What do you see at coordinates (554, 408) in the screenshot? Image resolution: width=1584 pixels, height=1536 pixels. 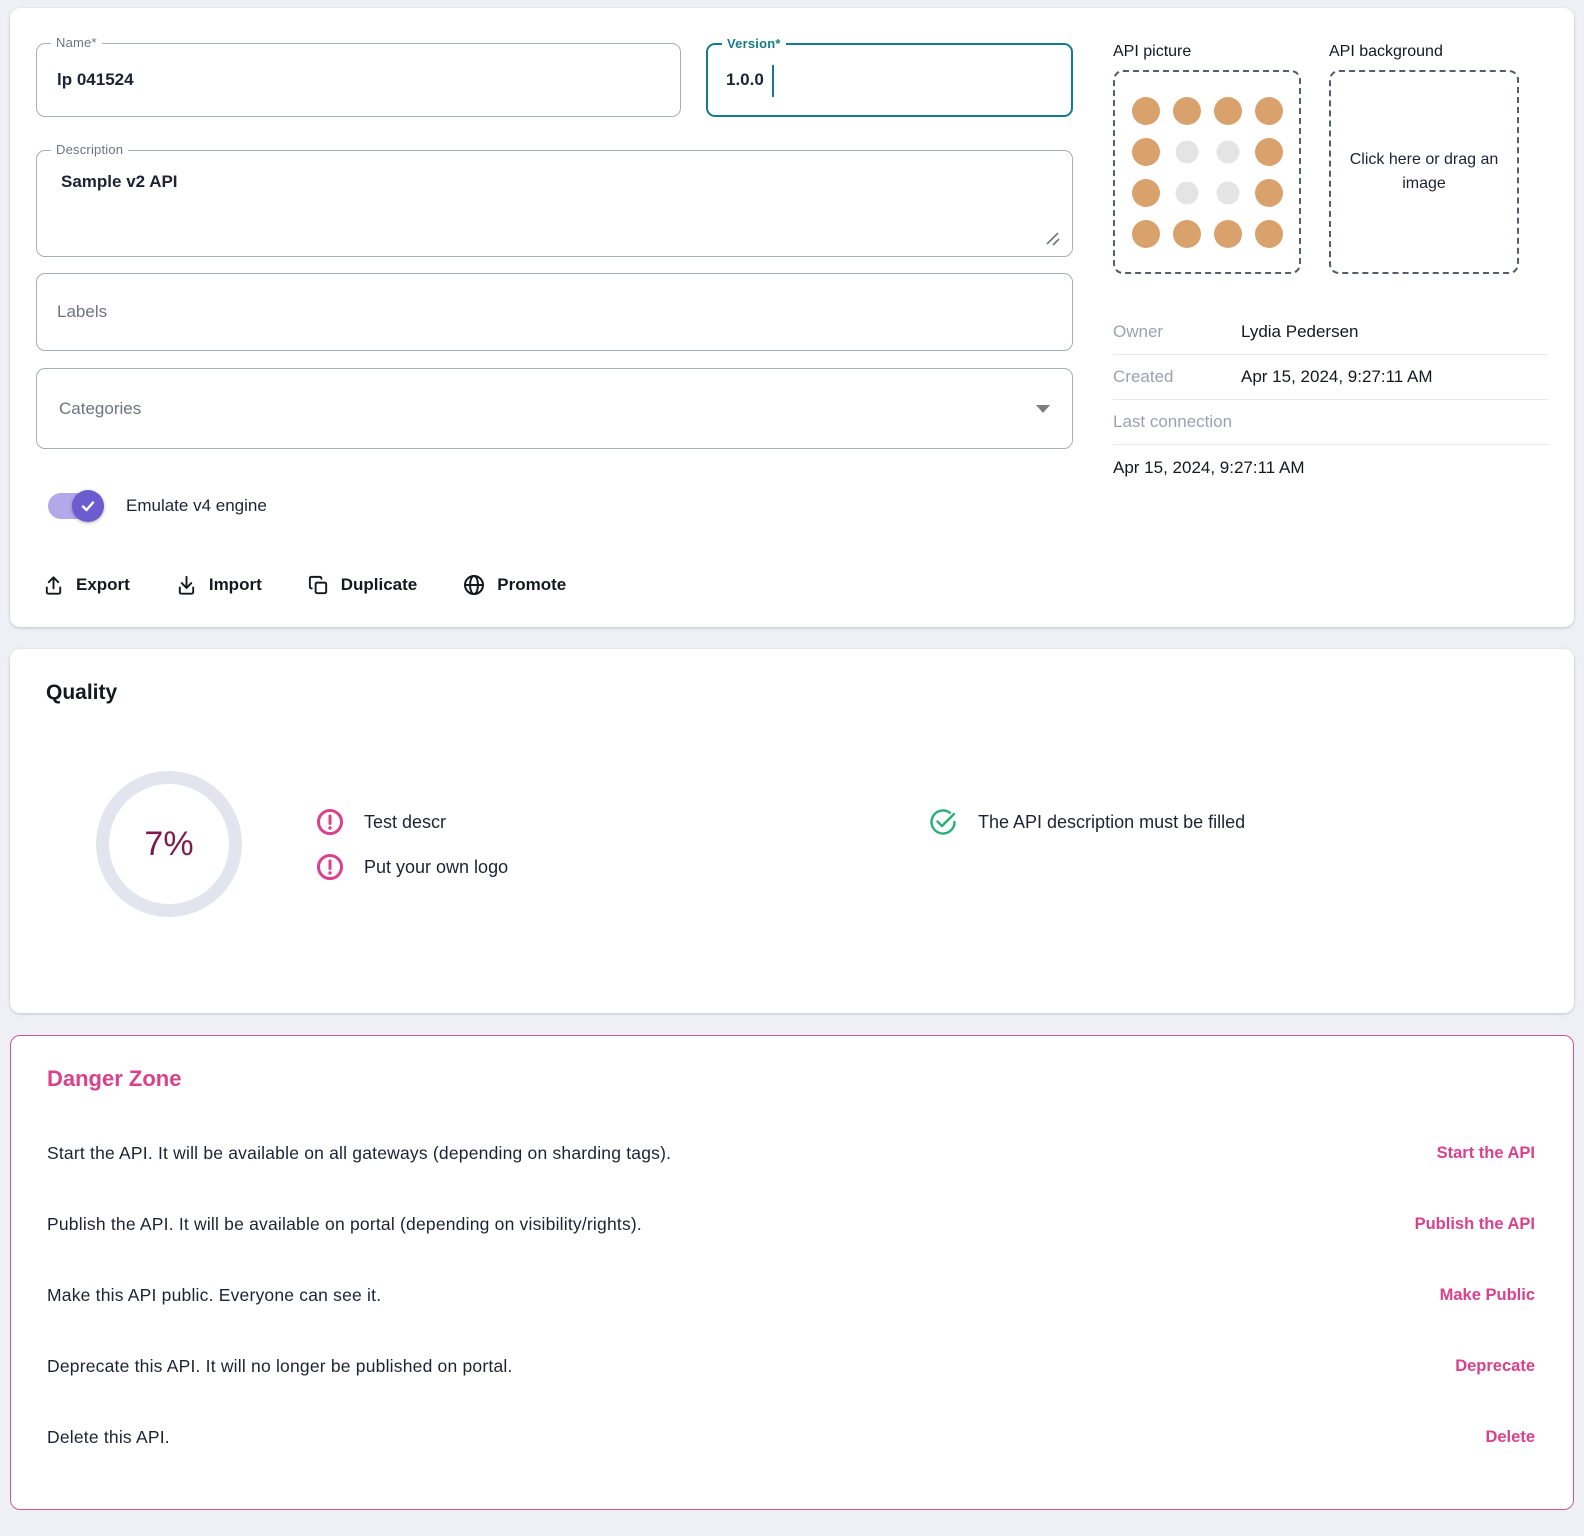 I see `categories-select: Categories` at bounding box center [554, 408].